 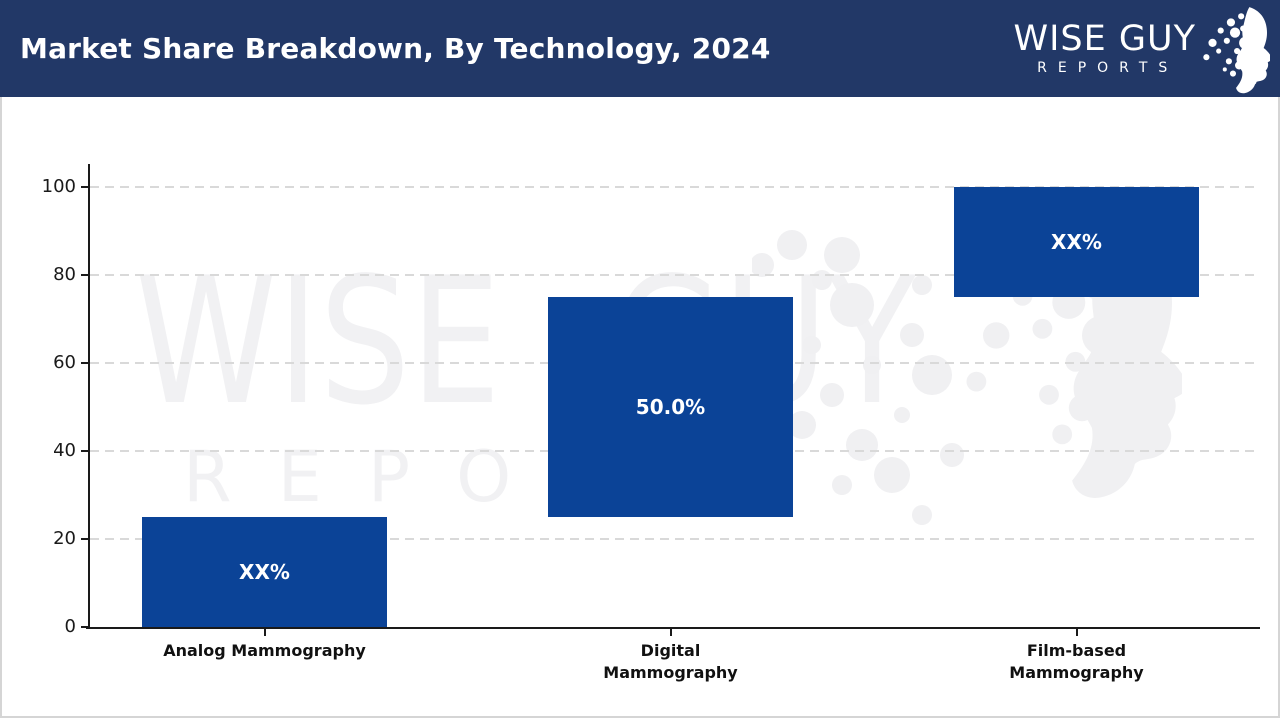 I want to click on bar-value-label-1: 50.0%, so click(x=670, y=407).